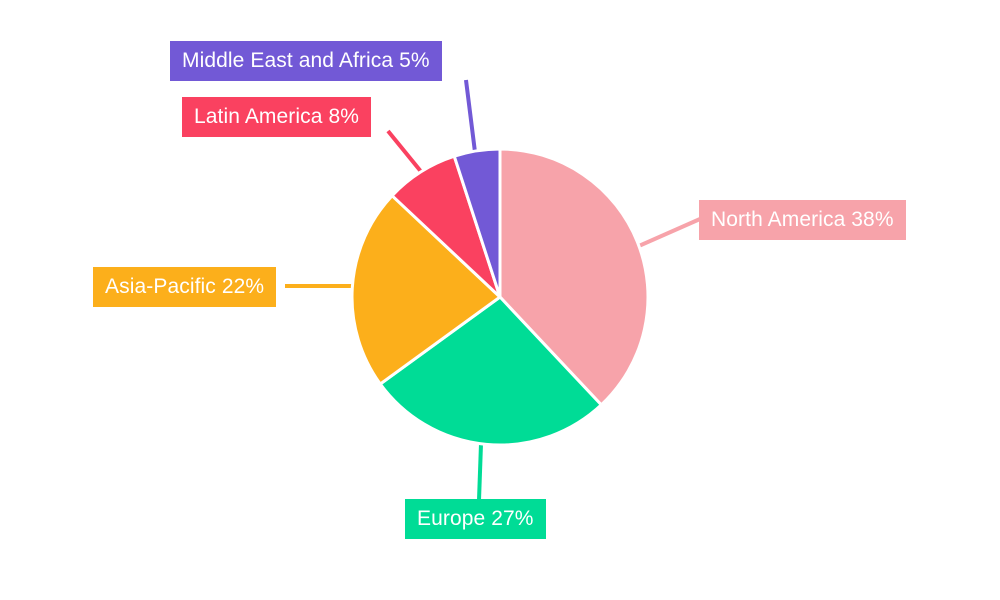  What do you see at coordinates (185, 287) in the screenshot?
I see `pie-label-asia-pacific: Asia-Pacific 22%` at bounding box center [185, 287].